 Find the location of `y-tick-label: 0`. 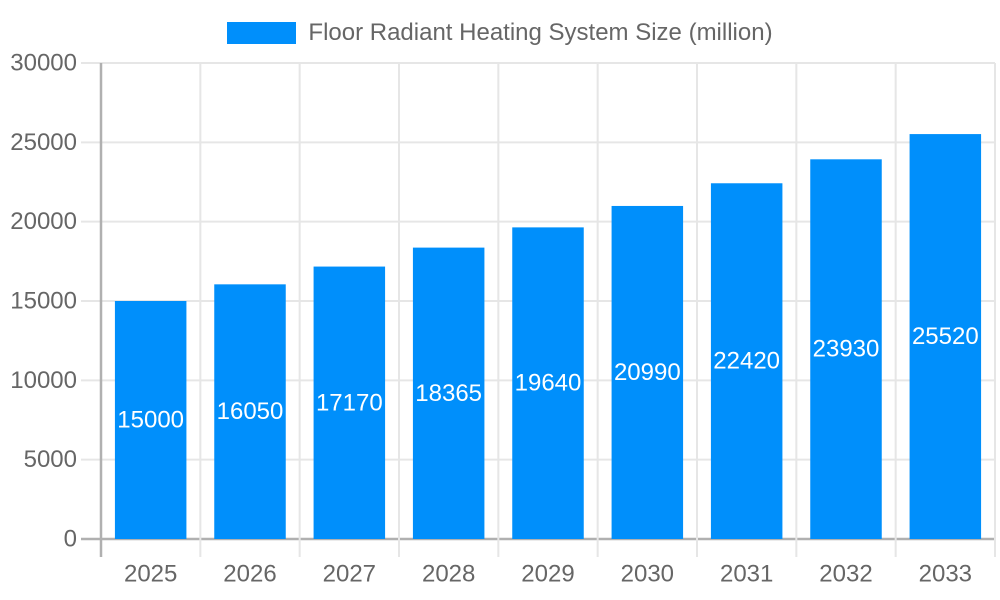

y-tick-label: 0 is located at coordinates (70, 539).